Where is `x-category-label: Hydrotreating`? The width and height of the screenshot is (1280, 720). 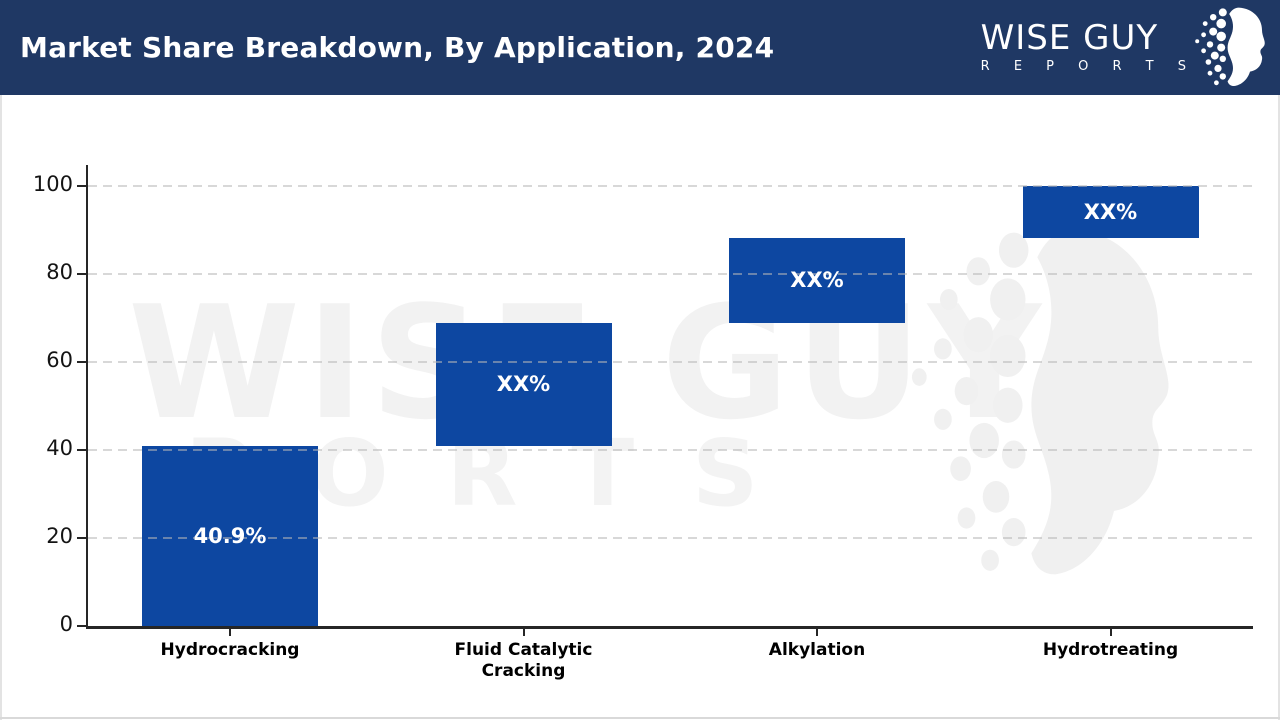 x-category-label: Hydrotreating is located at coordinates (1110, 650).